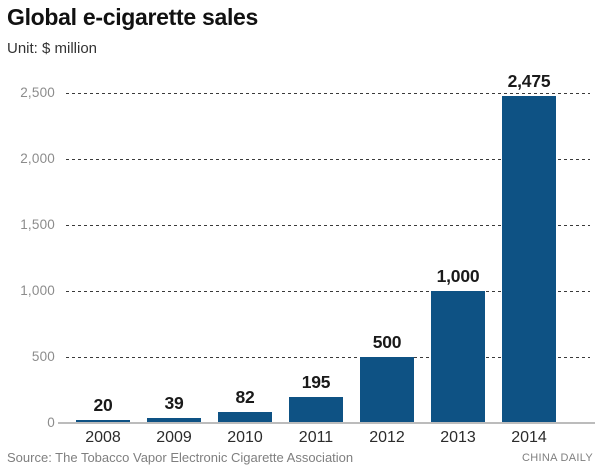 This screenshot has height=476, width=600. Describe the element at coordinates (245, 417) in the screenshot. I see `bar-2010` at that location.